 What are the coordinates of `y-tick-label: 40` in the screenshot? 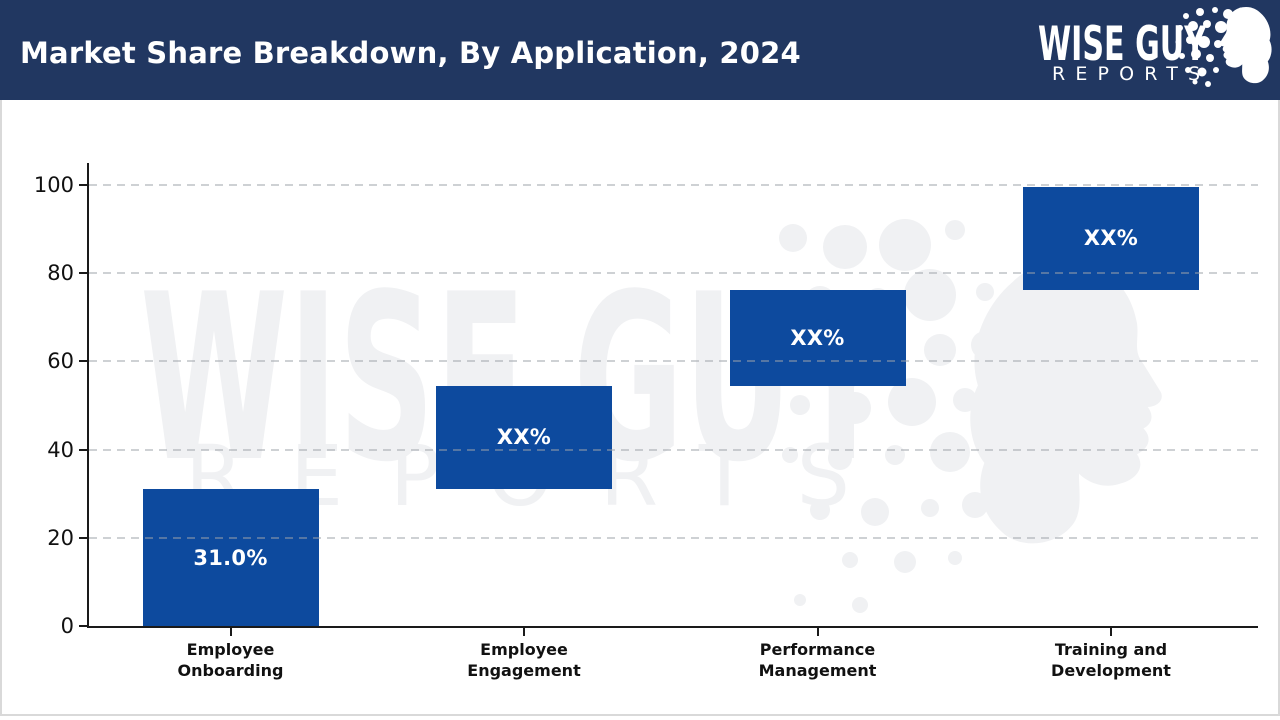 It's located at (60, 449).